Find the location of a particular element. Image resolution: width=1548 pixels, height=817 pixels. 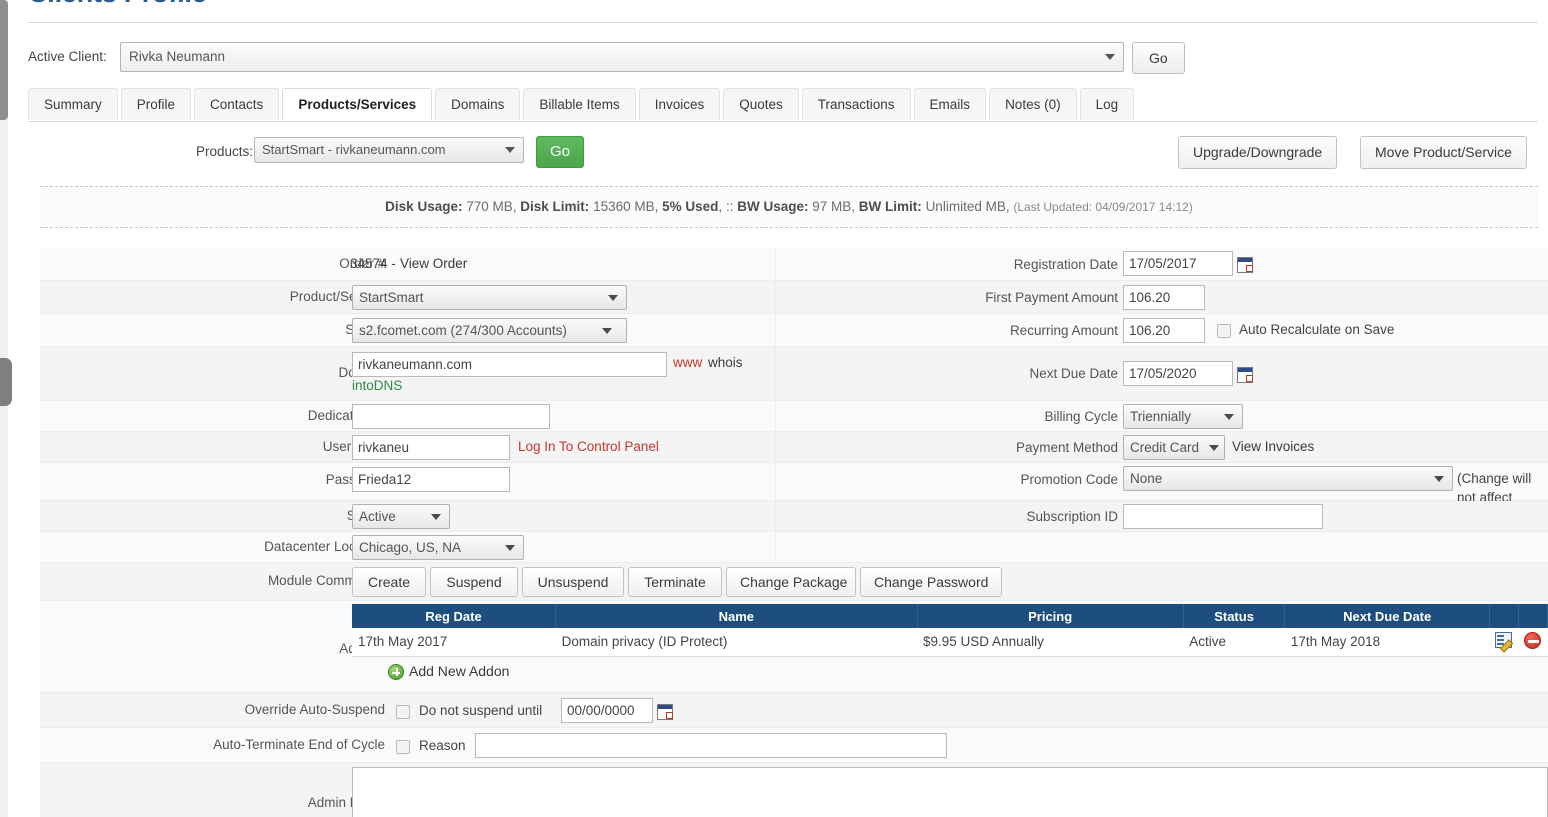

active-client-select: Rivka Neumann is located at coordinates (622, 57).